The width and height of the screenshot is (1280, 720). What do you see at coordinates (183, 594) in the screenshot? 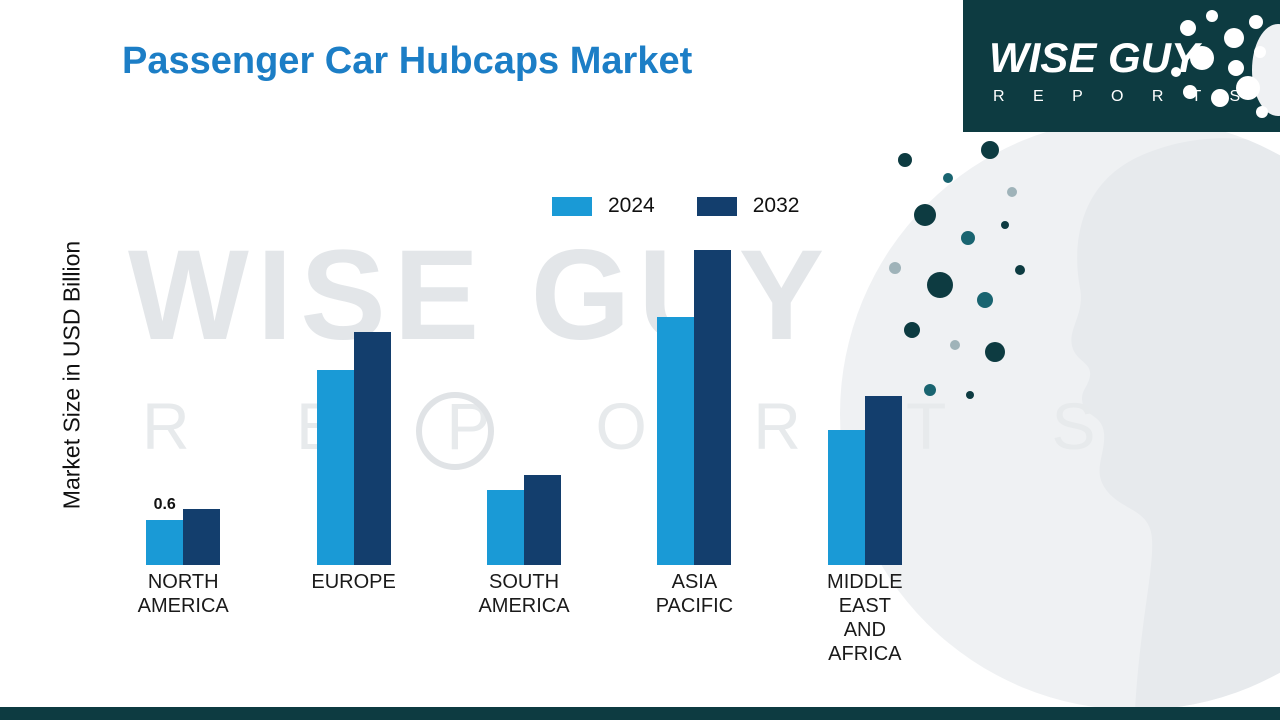
I see `category-label-text: NORTH AMERICA` at bounding box center [183, 594].